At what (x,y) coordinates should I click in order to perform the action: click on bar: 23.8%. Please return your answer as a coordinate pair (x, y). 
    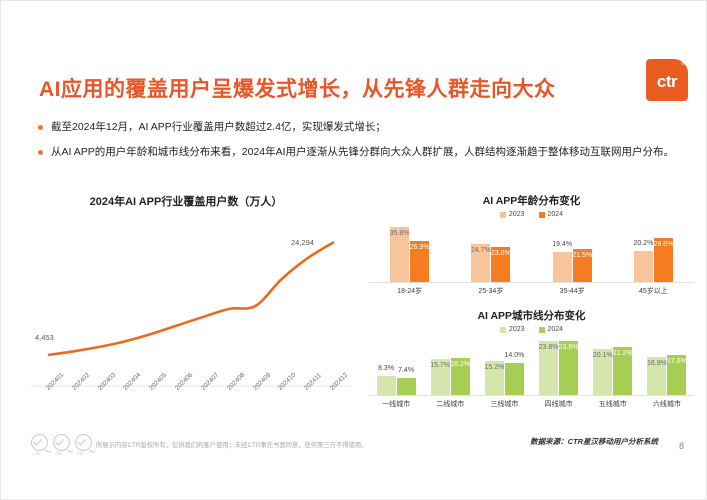
    Looking at the image, I should click on (548, 368).